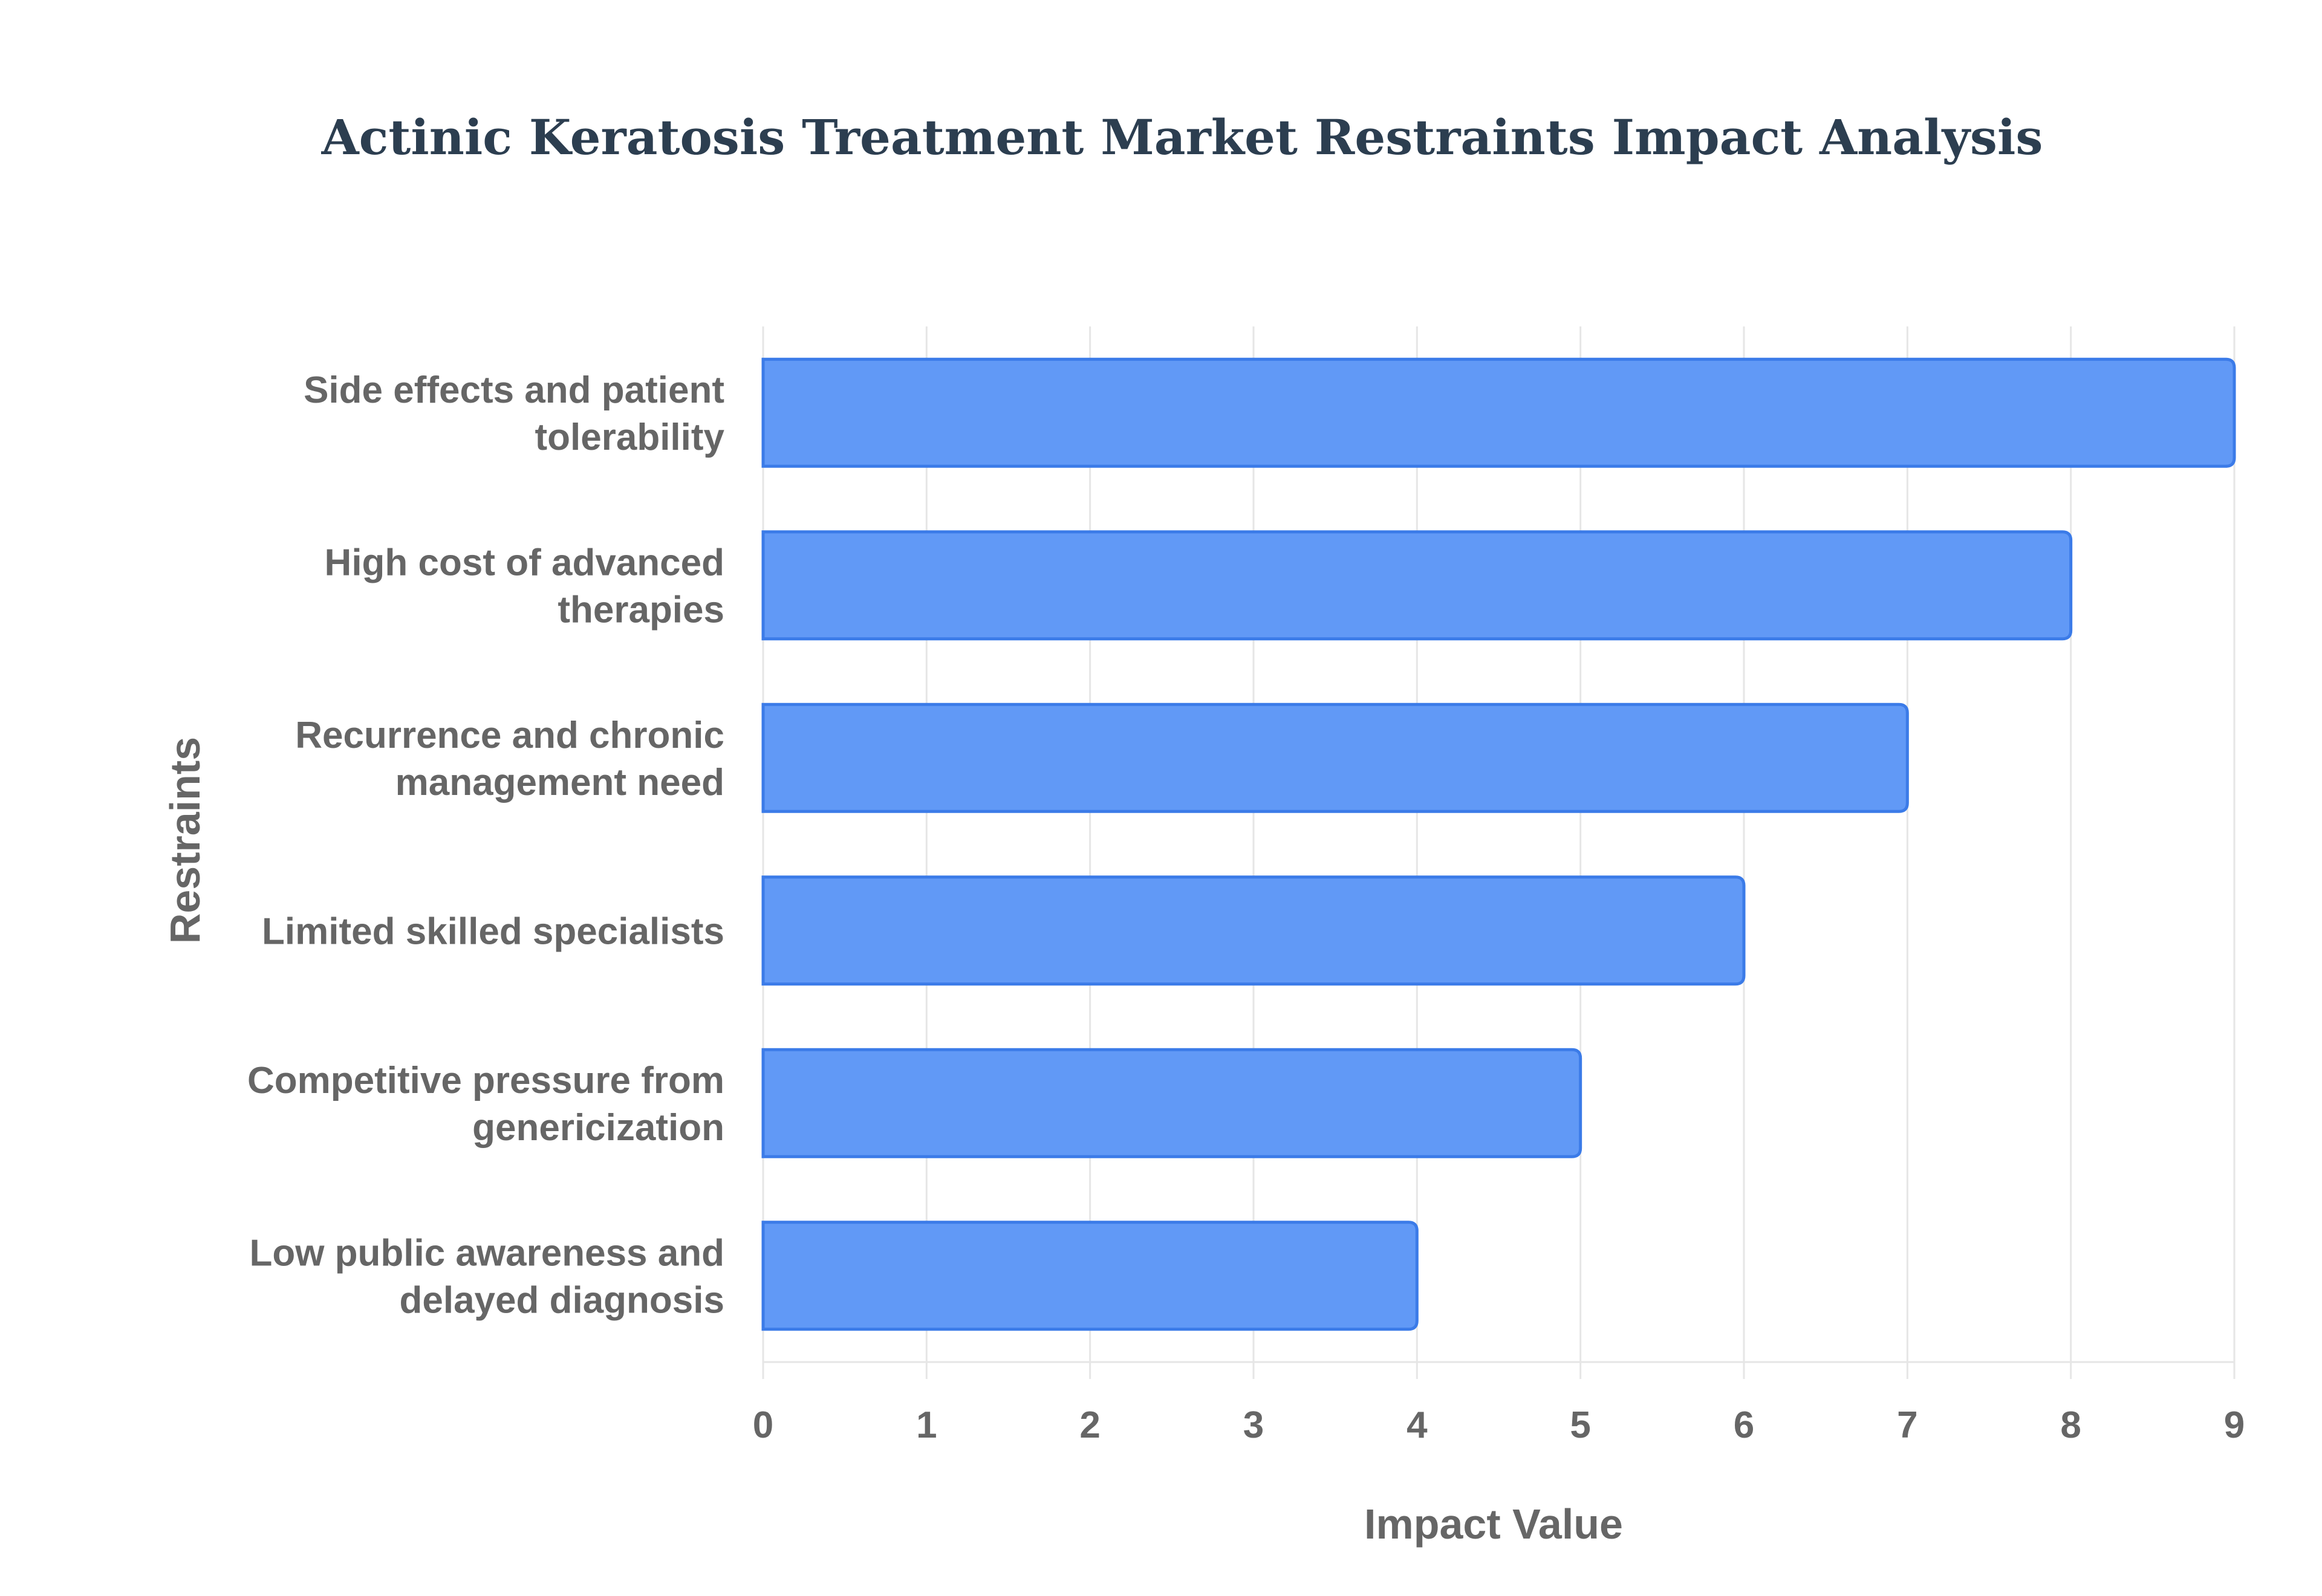 Image resolution: width=2322 pixels, height=1596 pixels. I want to click on category-label: Recurrence and chronic management need, so click(509, 759).